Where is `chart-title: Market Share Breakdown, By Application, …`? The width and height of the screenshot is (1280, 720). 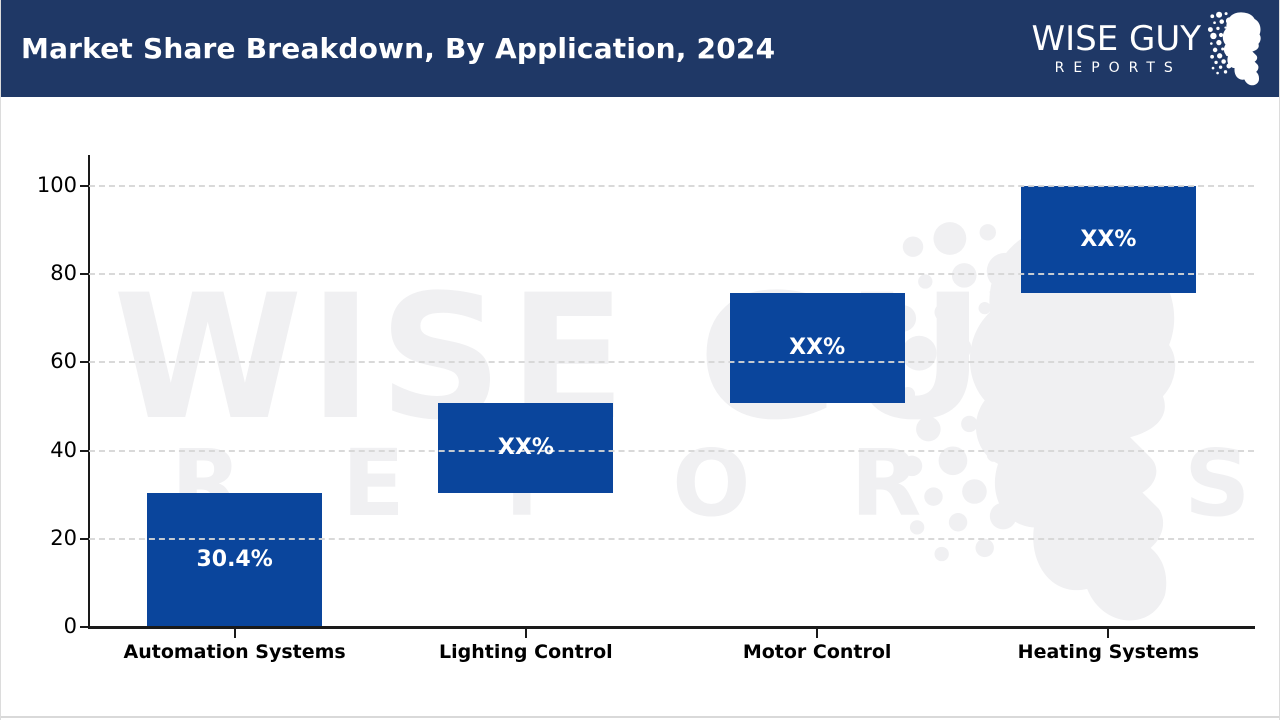 chart-title: Market Share Breakdown, By Application, … is located at coordinates (398, 48).